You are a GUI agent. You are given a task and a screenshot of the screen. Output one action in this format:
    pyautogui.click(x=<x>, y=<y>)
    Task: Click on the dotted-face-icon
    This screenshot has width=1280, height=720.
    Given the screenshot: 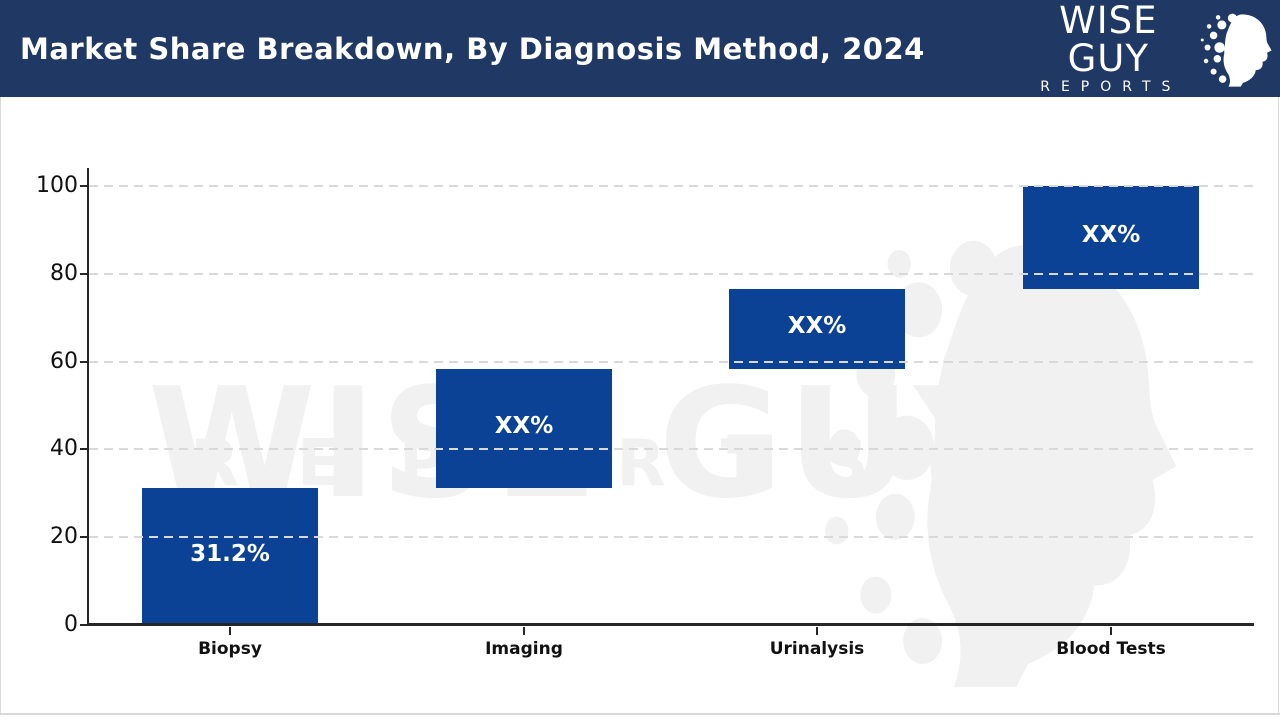 What is the action you would take?
    pyautogui.click(x=1236, y=50)
    